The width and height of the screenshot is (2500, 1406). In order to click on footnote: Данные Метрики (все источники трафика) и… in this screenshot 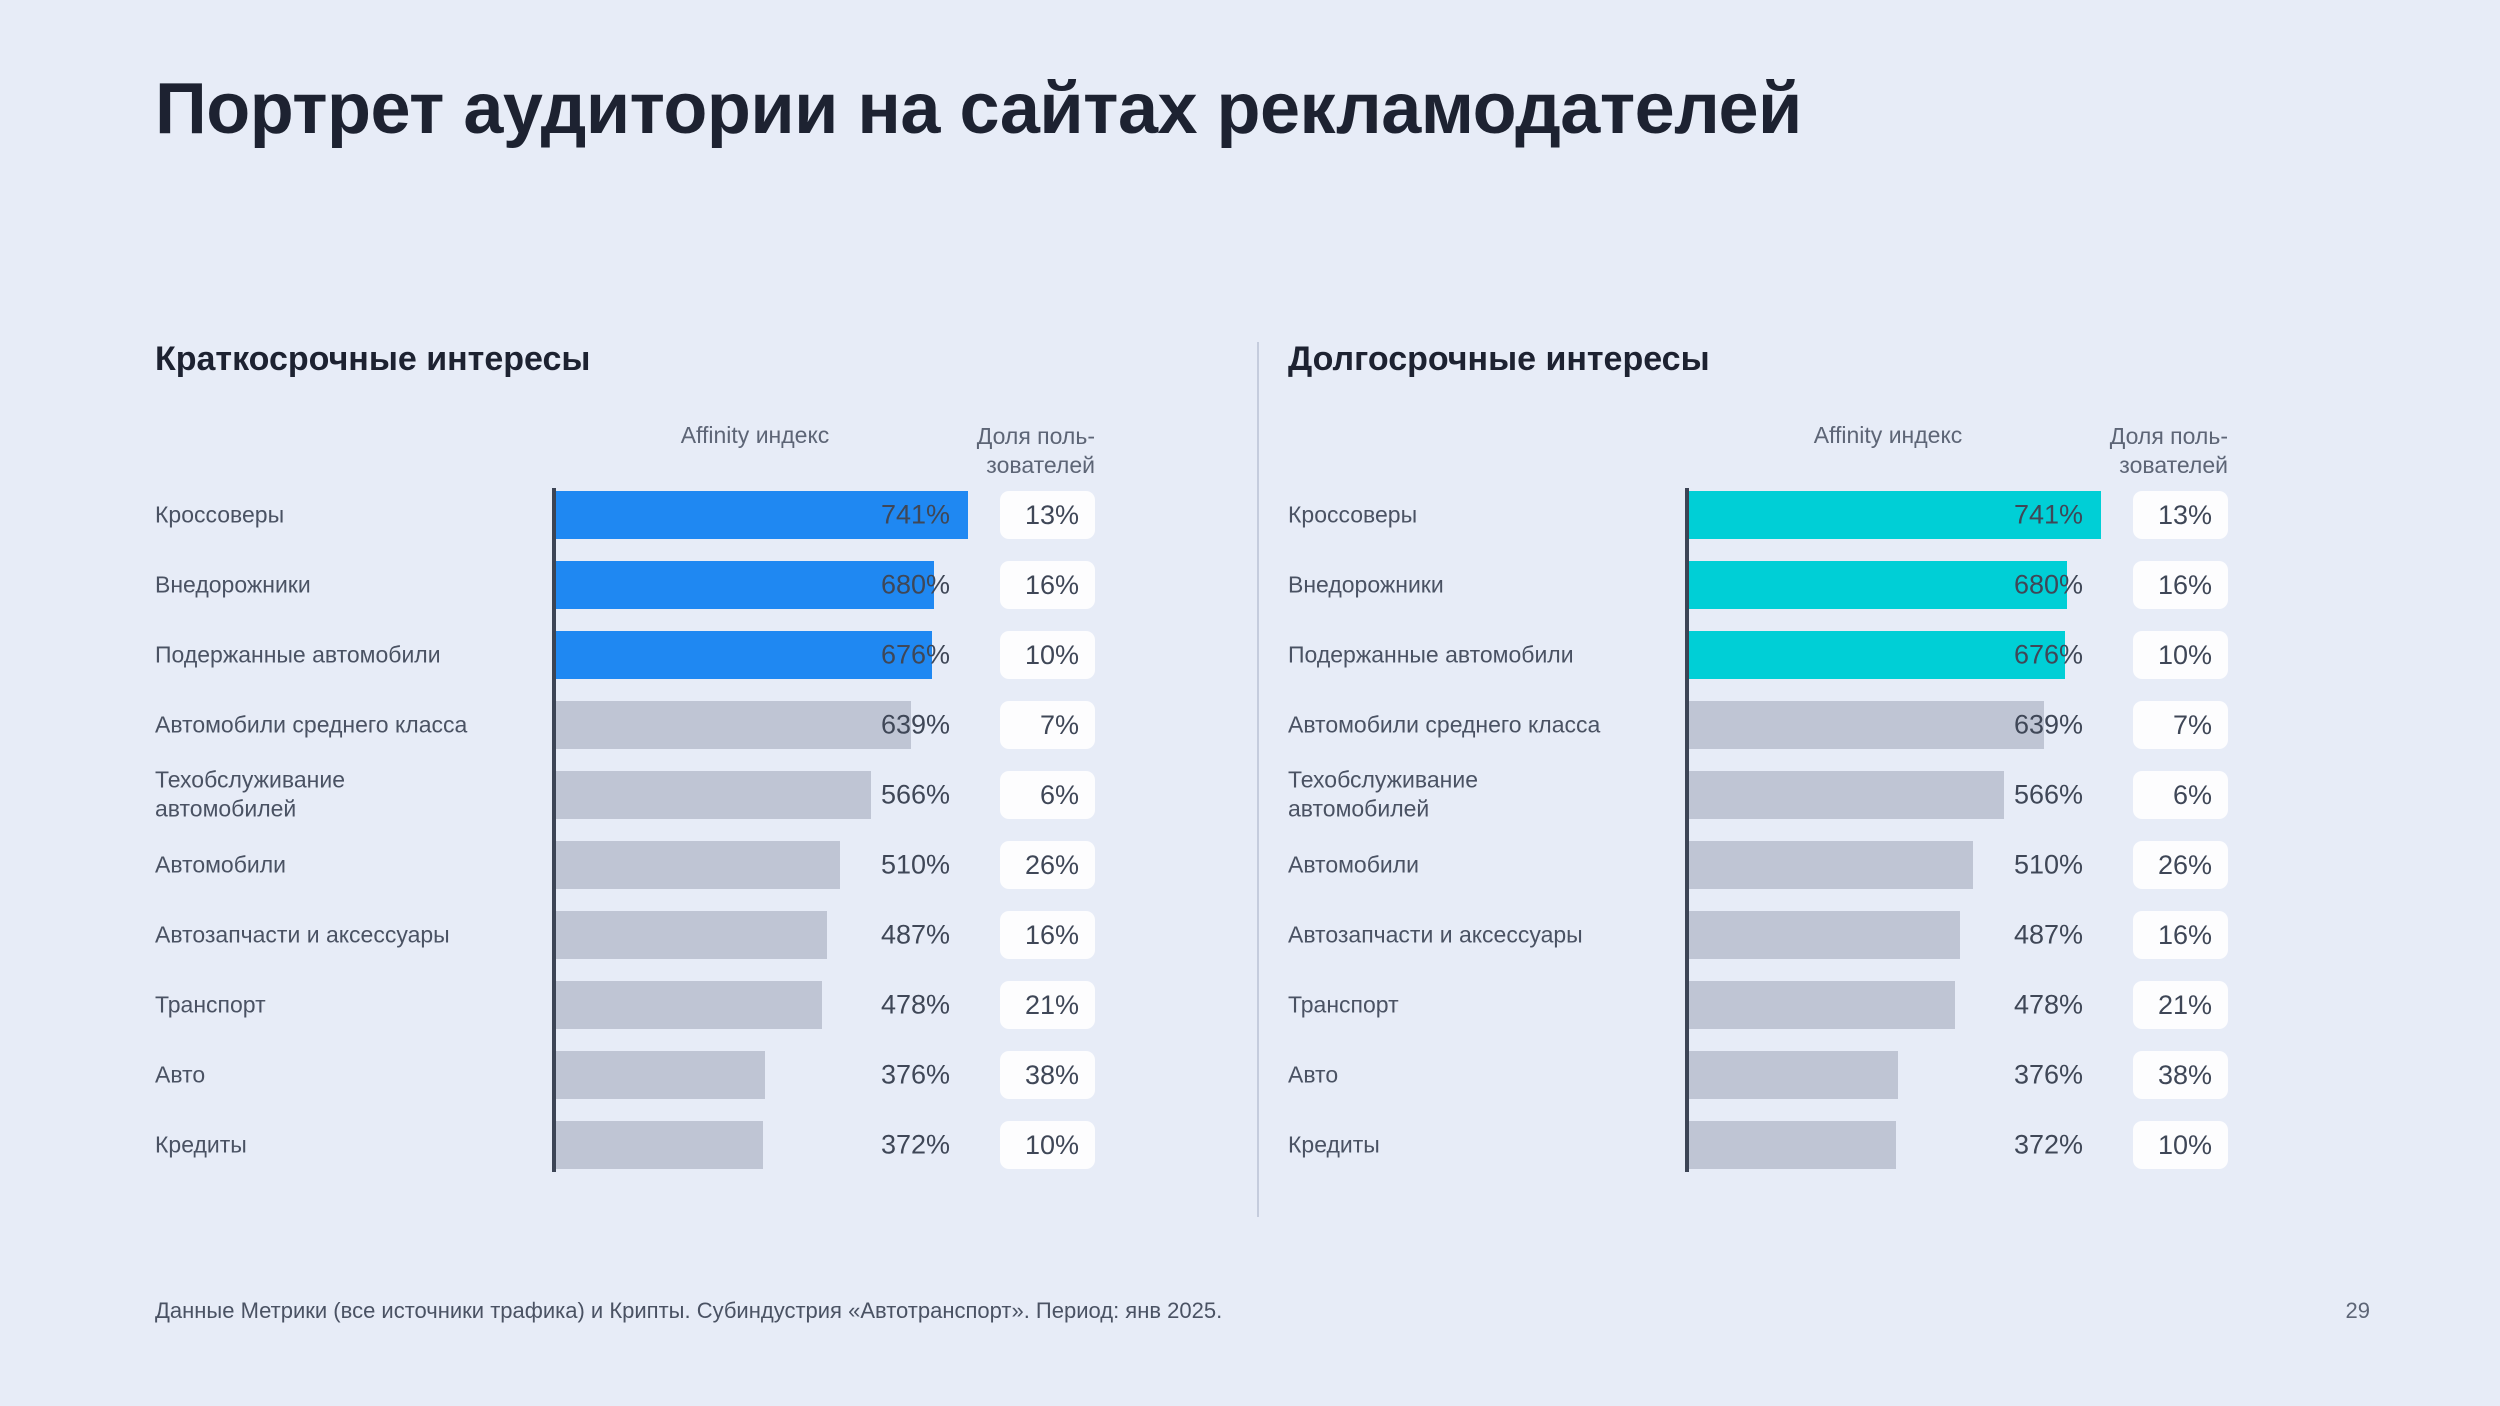, I will do `click(689, 1310)`.